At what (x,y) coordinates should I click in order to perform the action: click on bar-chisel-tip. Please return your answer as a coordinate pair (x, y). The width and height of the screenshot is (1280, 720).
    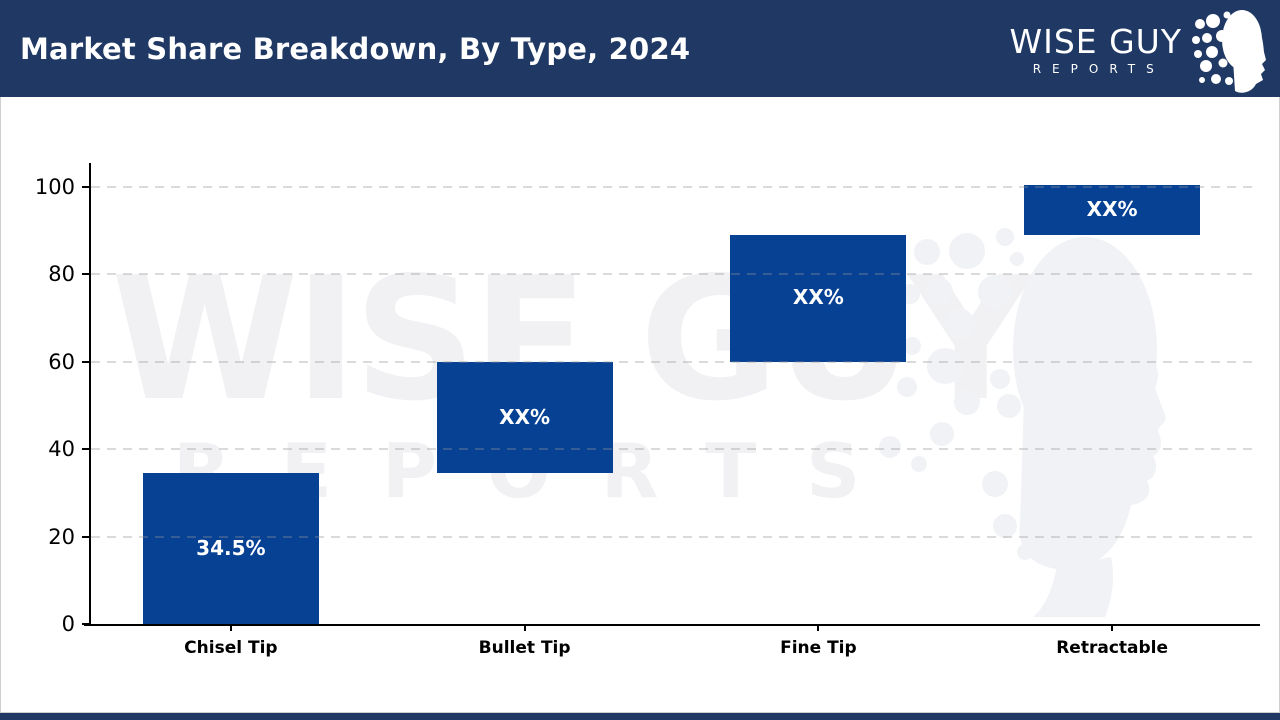
    Looking at the image, I should click on (230, 548).